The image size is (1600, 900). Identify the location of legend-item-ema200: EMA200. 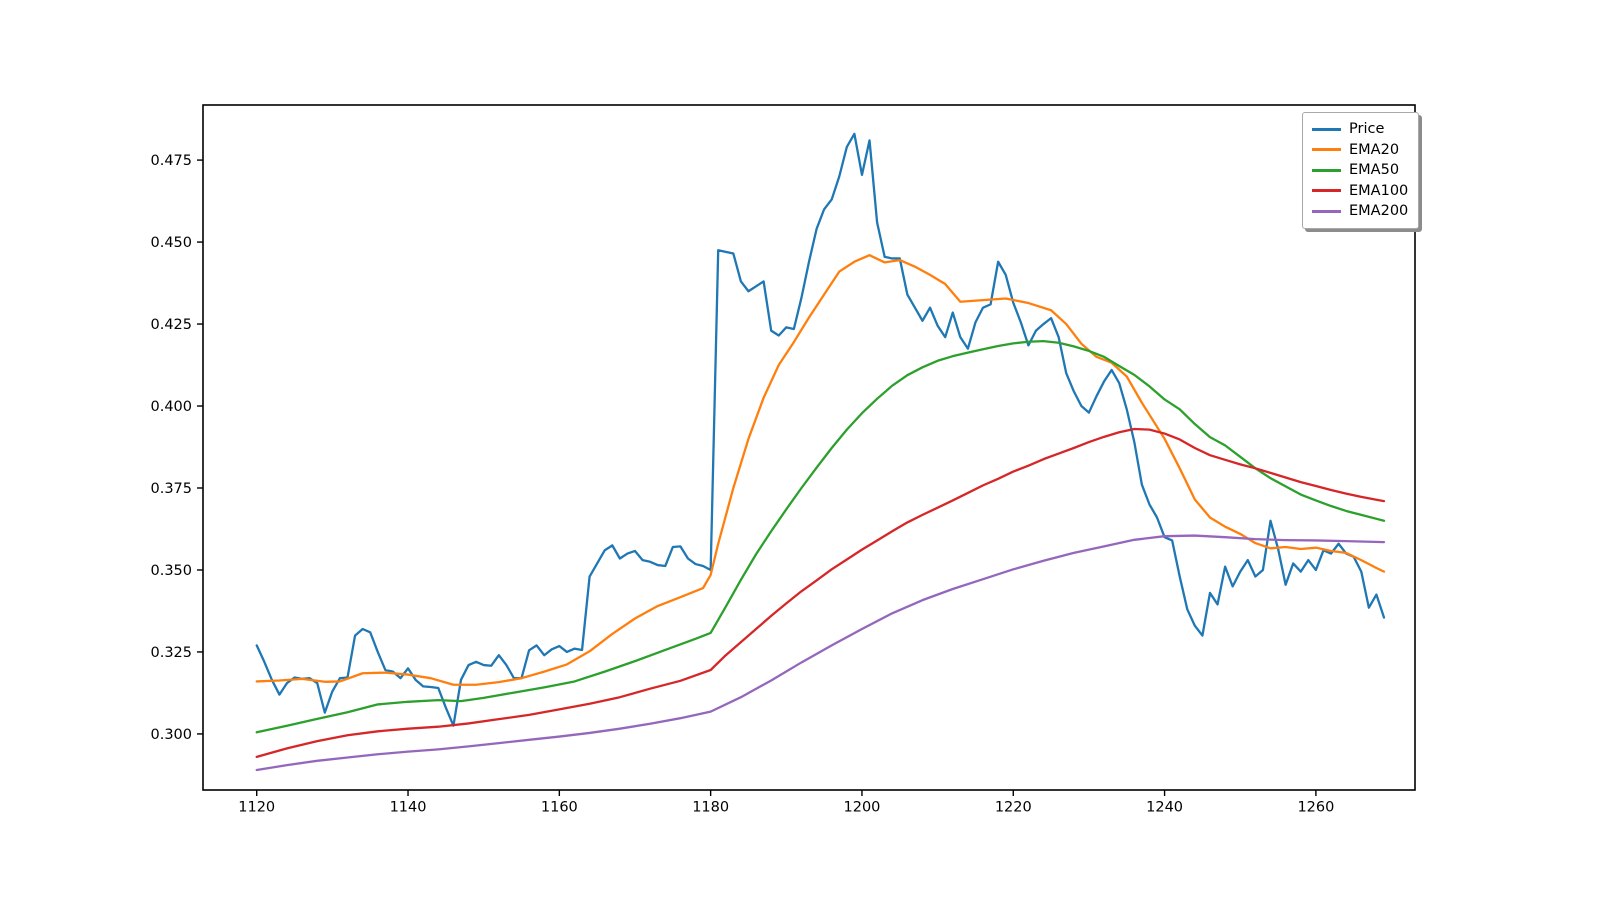
(1360, 211).